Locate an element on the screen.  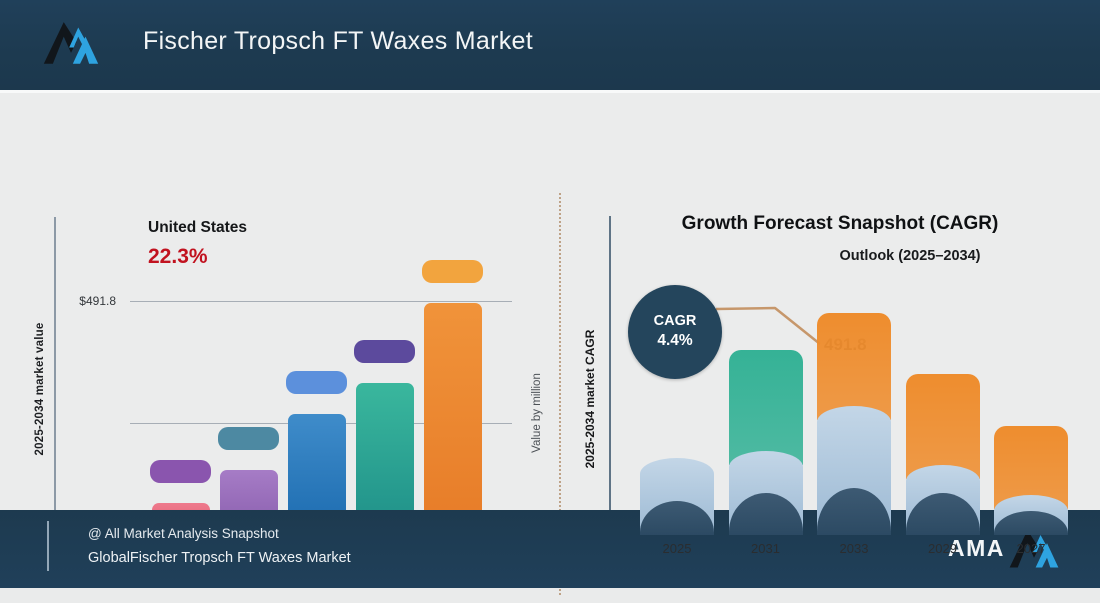
right-bar-top-2033 is located at coordinates (854, 366).